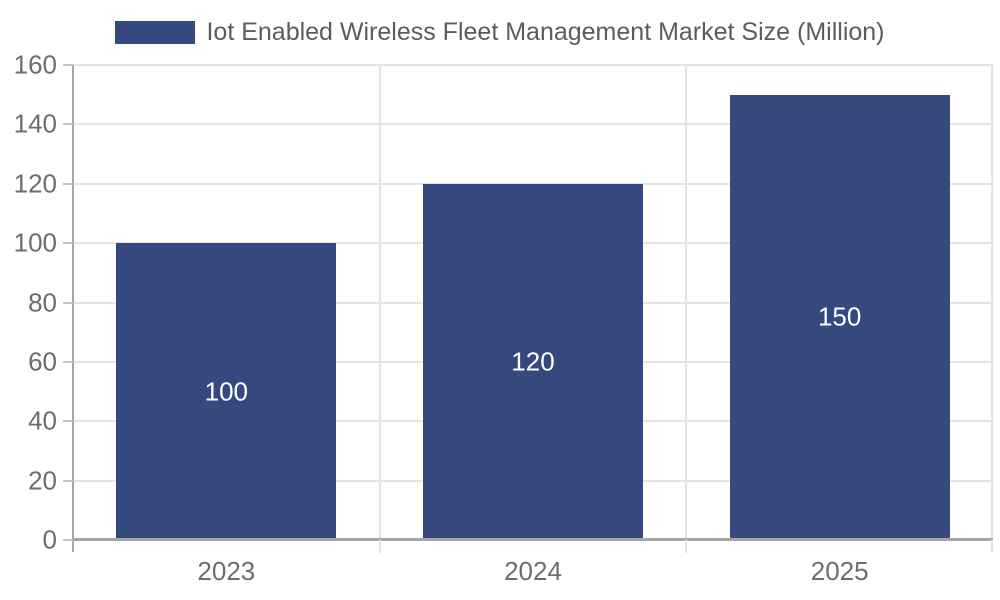  I want to click on plot-right-border, so click(992, 302).